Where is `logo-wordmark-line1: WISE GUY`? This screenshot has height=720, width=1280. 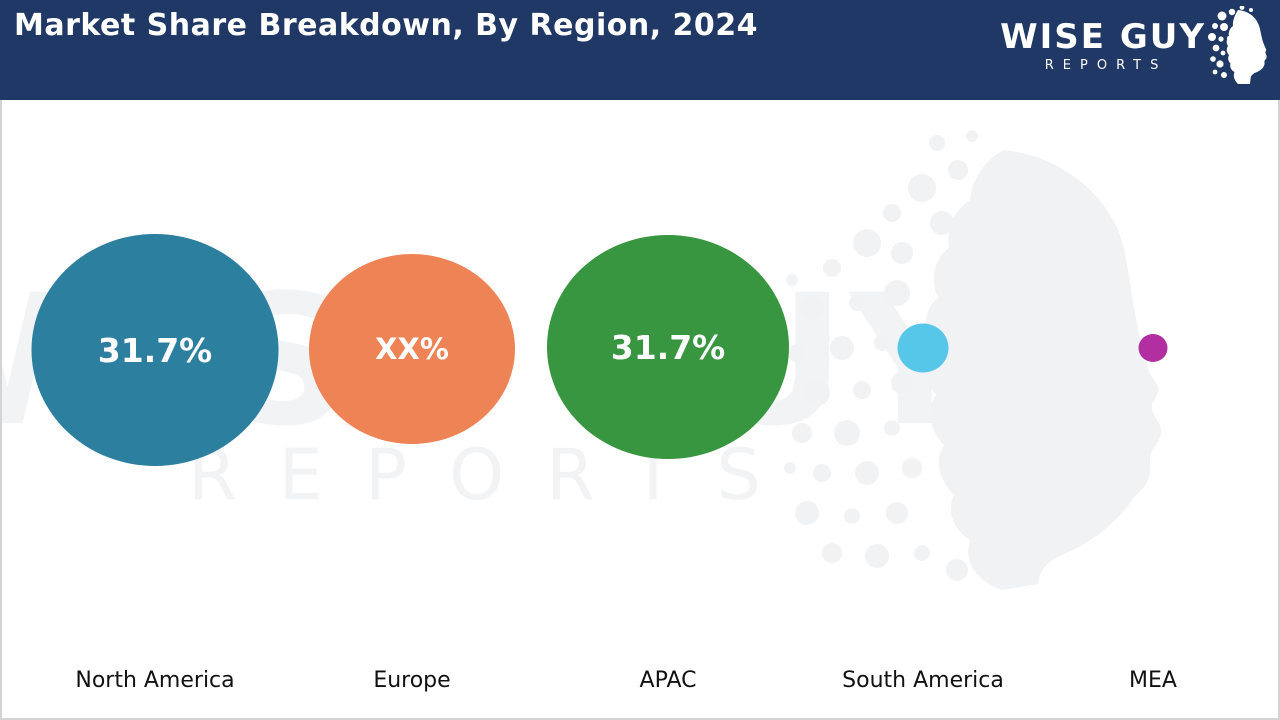 logo-wordmark-line1: WISE GUY is located at coordinates (1103, 37).